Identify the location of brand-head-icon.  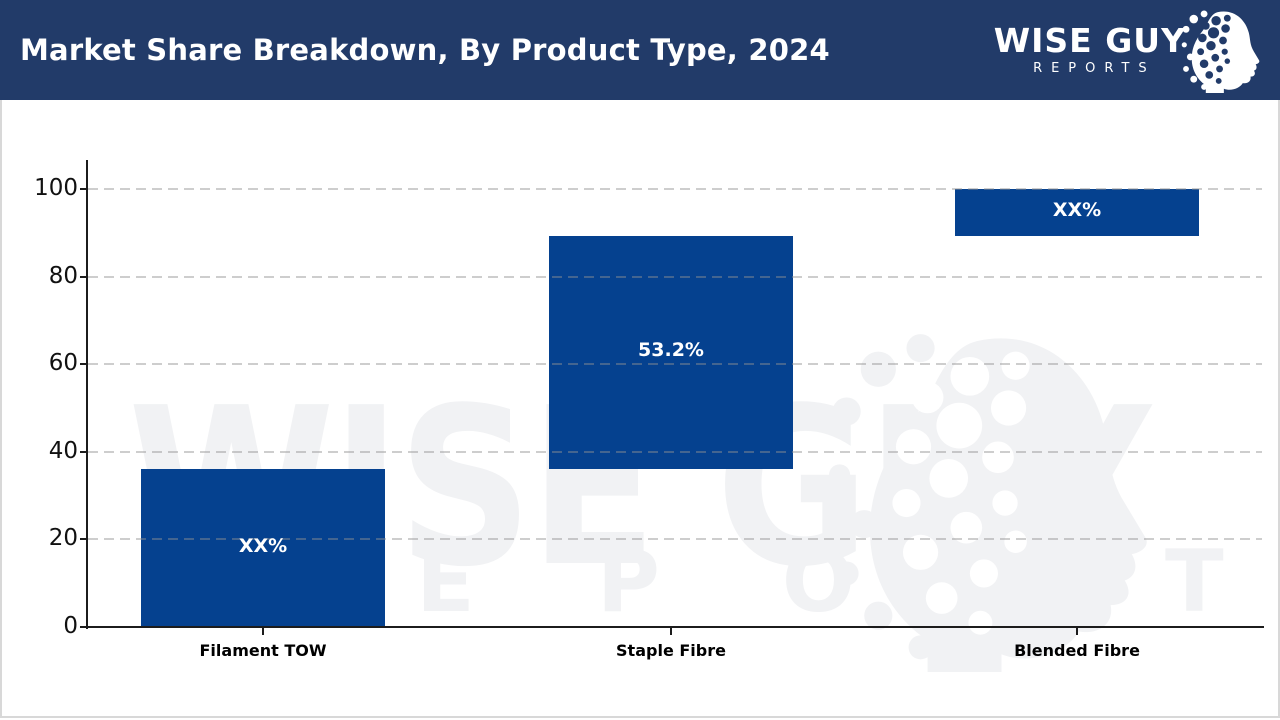
(1220, 51).